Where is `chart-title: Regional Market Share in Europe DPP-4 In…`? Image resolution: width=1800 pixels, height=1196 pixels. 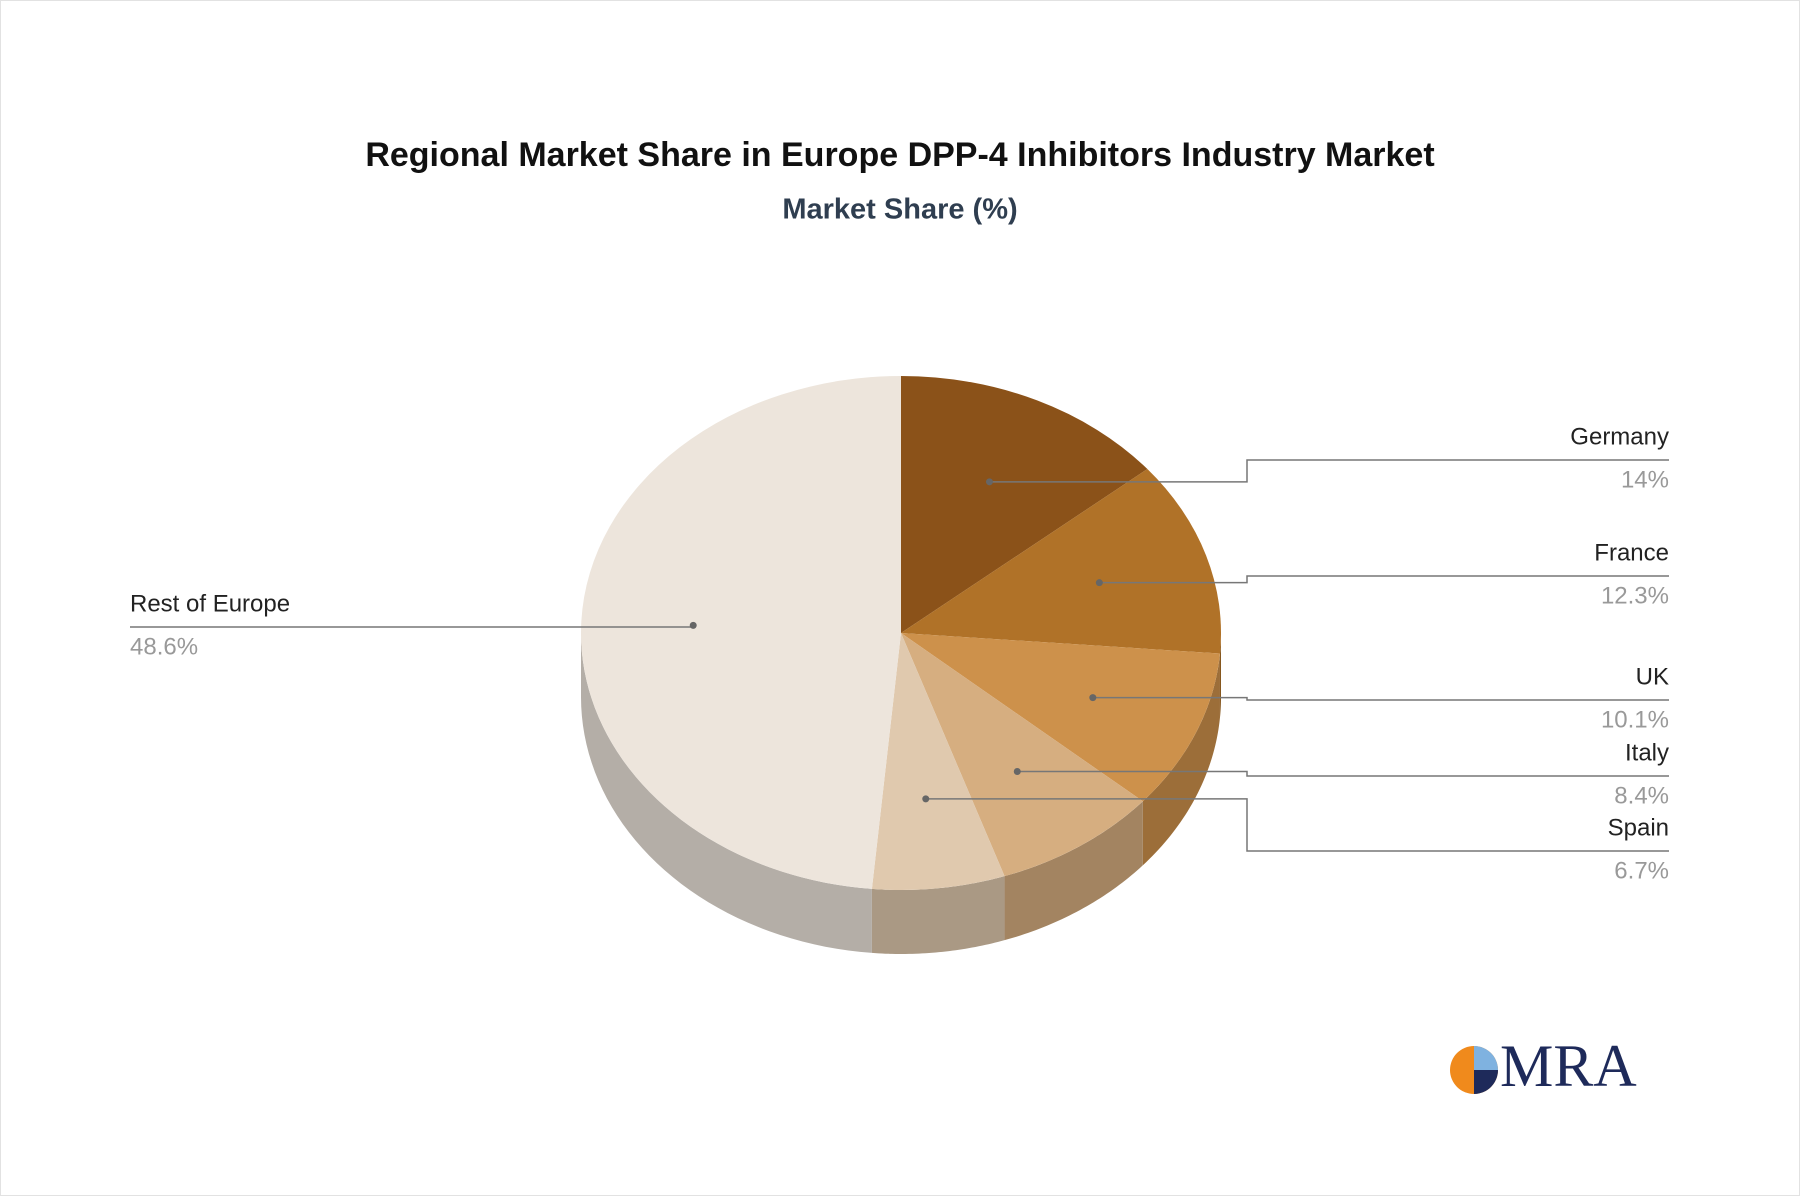
chart-title: Regional Market Share in Europe DPP-4 In… is located at coordinates (899, 155).